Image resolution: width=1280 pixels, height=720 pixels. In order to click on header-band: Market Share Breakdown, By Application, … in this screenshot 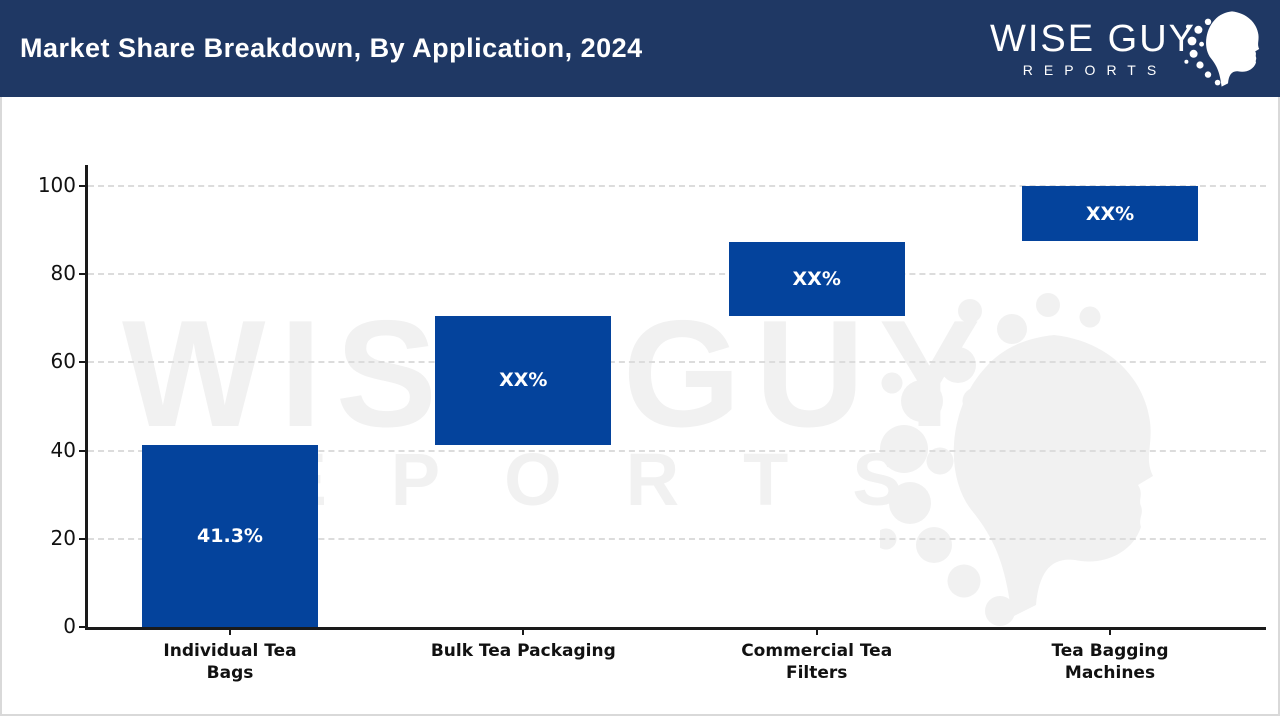, I will do `click(640, 48)`.